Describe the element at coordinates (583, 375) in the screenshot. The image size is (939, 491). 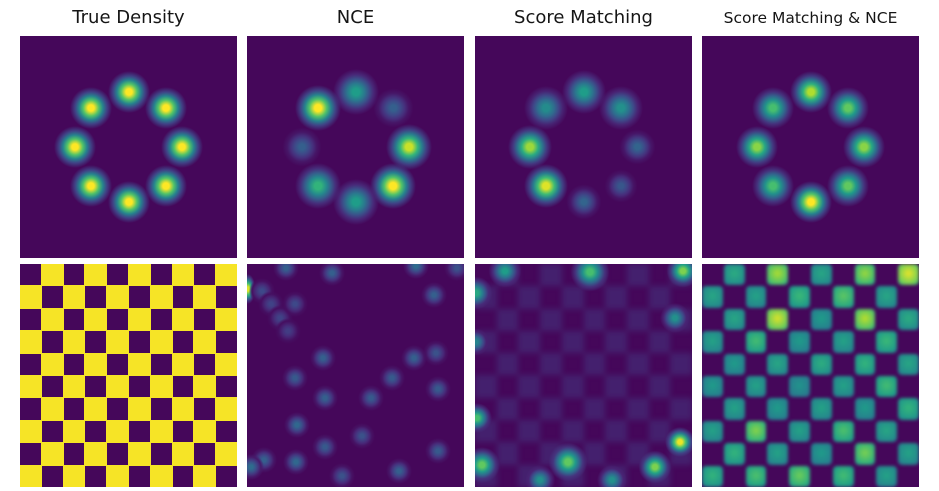
I see `panel-score-matching-checkerboard` at that location.